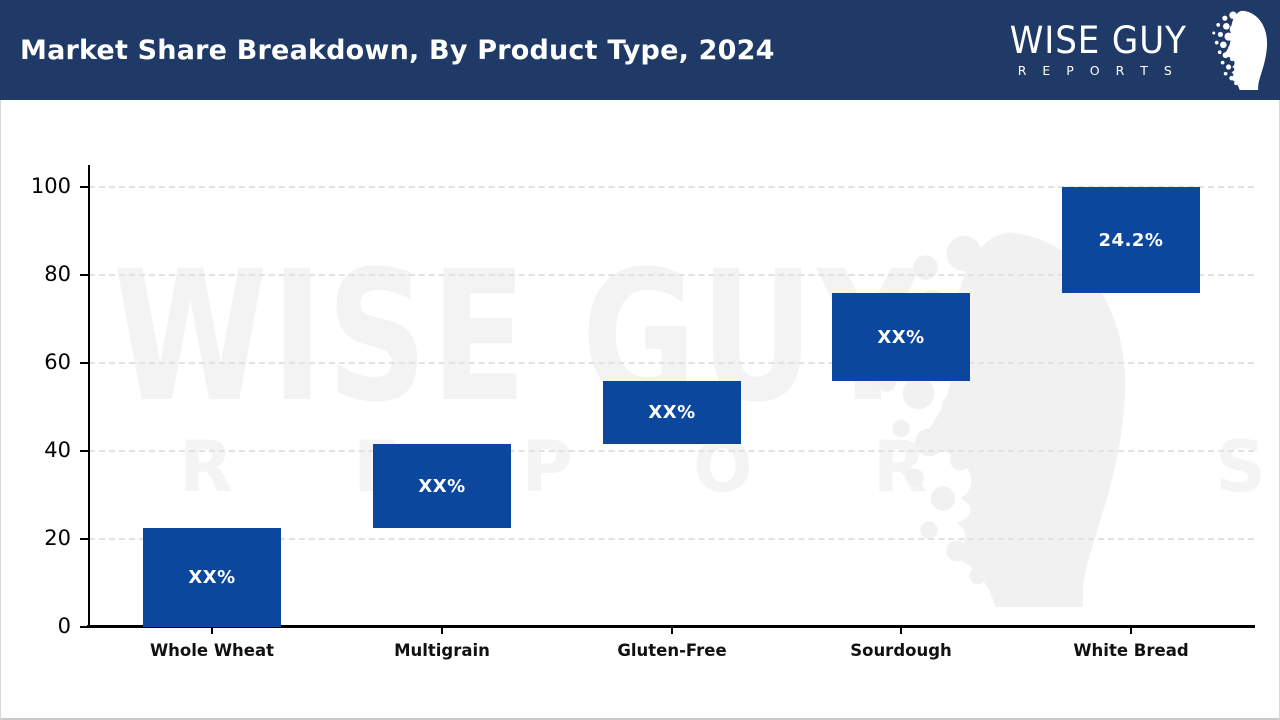 This screenshot has width=1280, height=720. What do you see at coordinates (57, 538) in the screenshot?
I see `y-tick-label: 20` at bounding box center [57, 538].